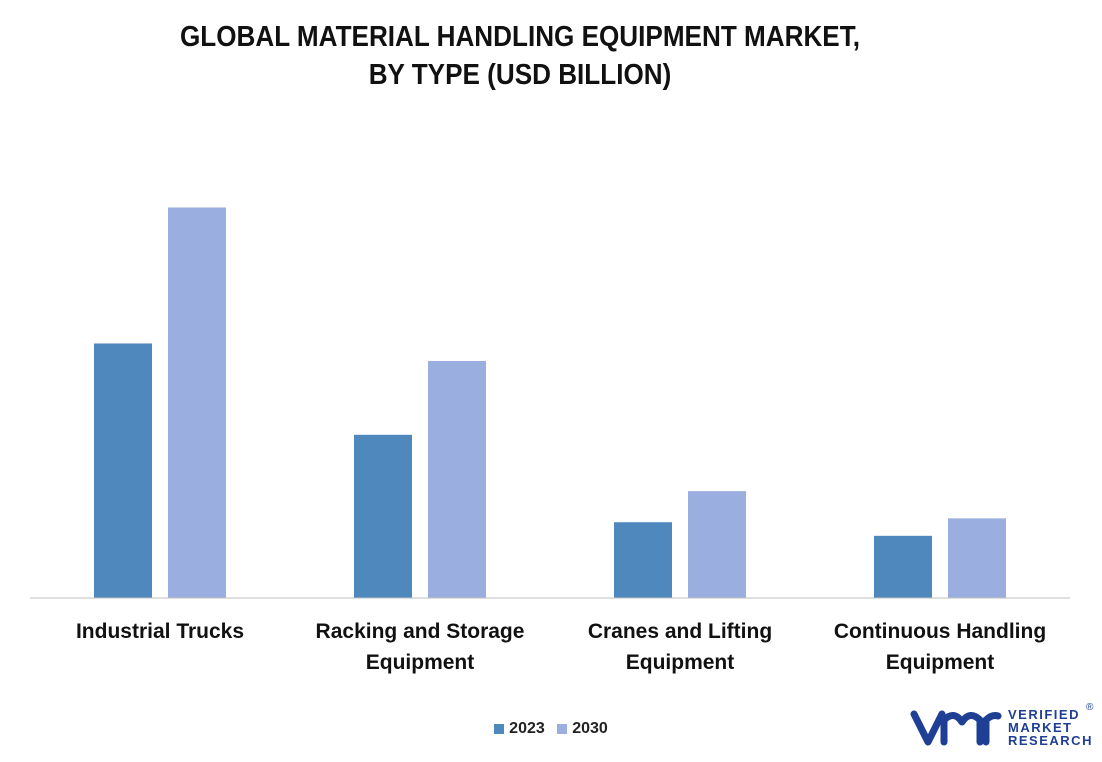  What do you see at coordinates (1090, 707) in the screenshot?
I see `registered-mark: ®` at bounding box center [1090, 707].